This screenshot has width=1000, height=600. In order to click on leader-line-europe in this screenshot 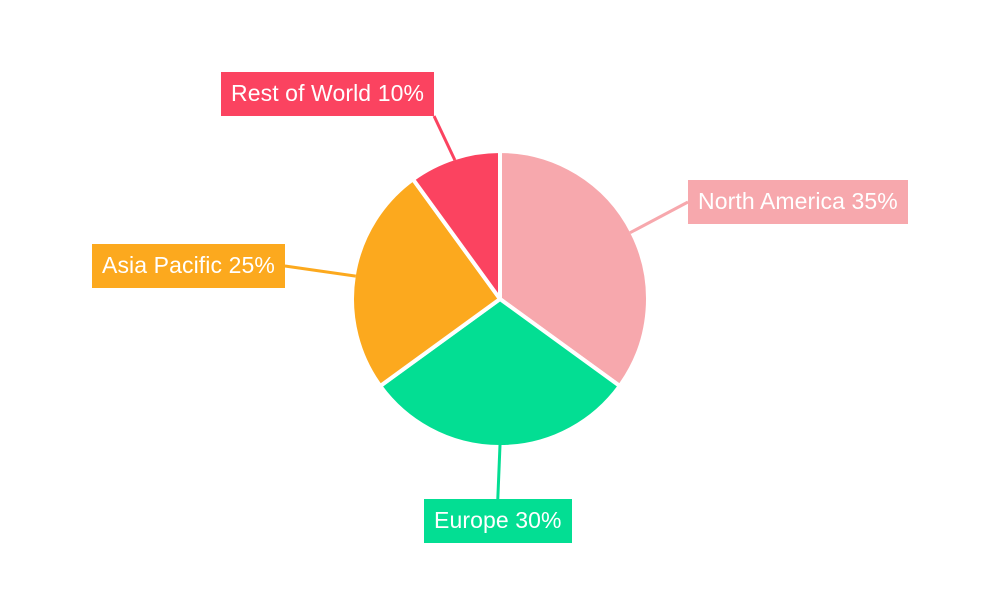, I will do `click(499, 472)`.